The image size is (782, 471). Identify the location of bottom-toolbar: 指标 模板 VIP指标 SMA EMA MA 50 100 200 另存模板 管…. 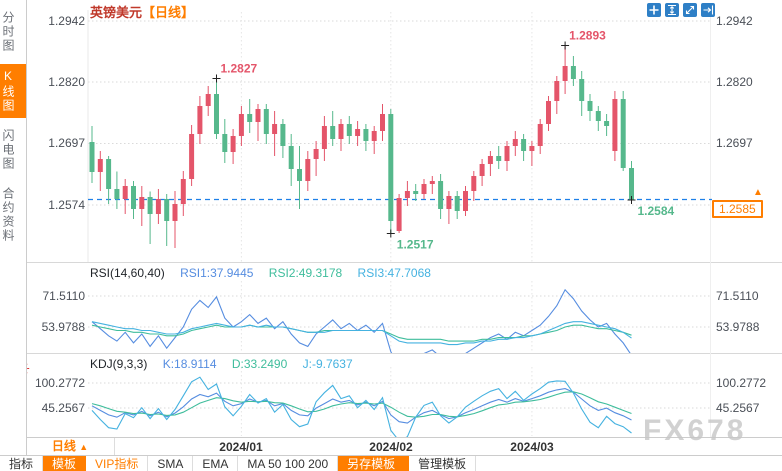
(391, 463).